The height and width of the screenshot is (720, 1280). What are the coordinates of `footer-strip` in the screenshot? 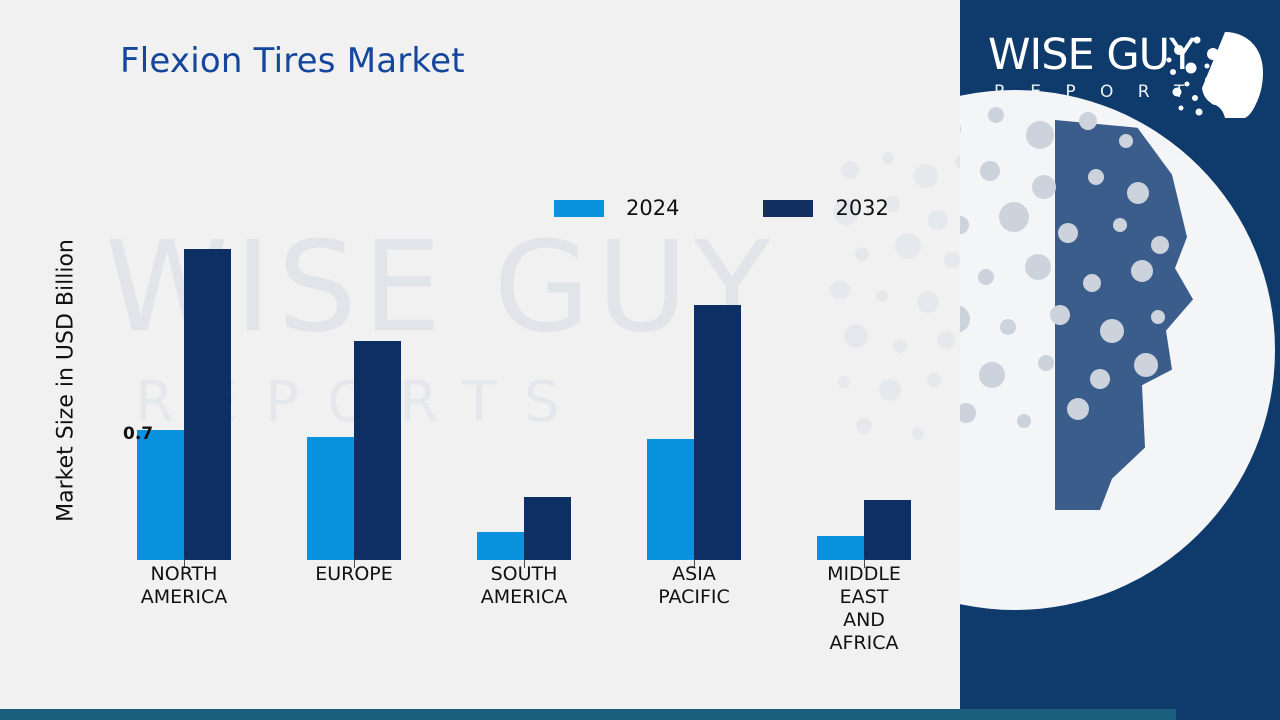 It's located at (588, 714).